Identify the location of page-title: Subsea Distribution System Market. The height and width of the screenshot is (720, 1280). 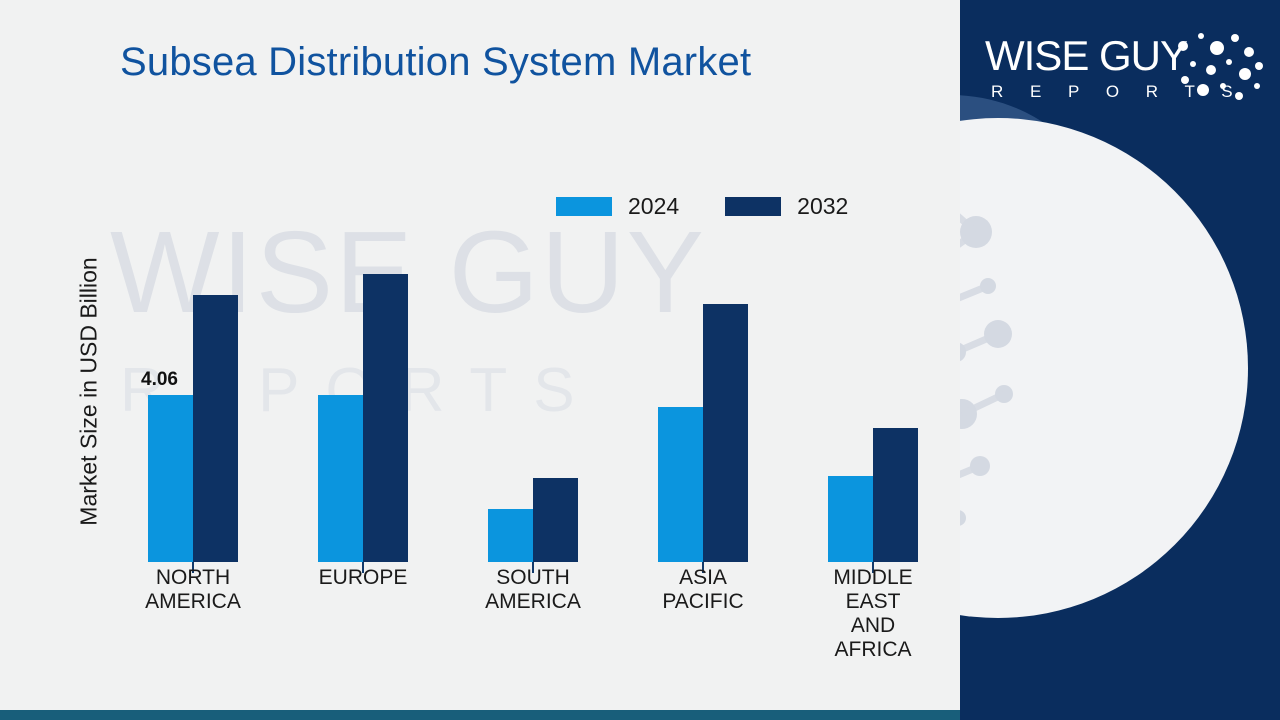
(436, 62).